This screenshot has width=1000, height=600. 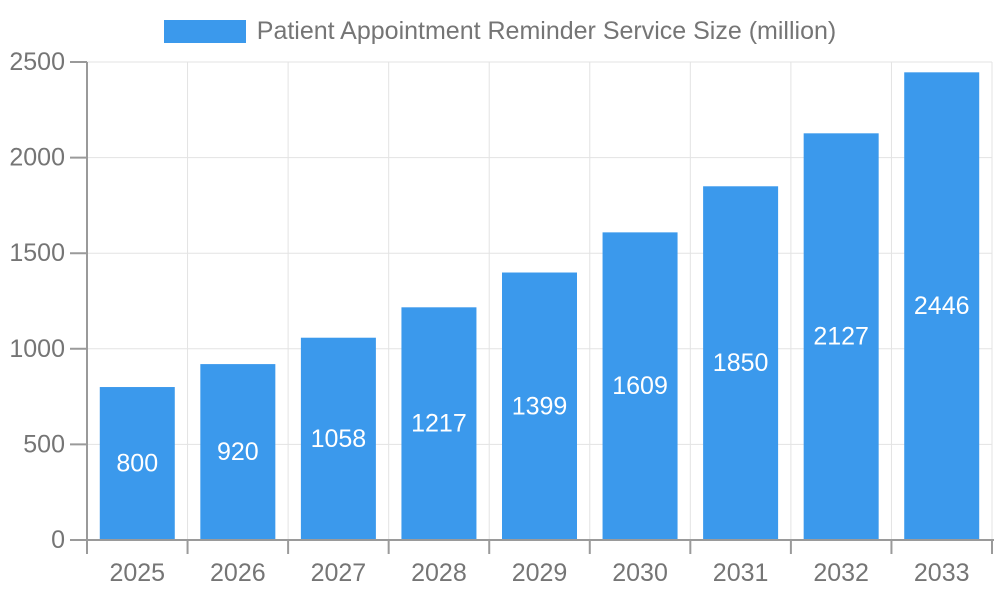 I want to click on x-axis-tick-label-2029: 2029, so click(x=540, y=573).